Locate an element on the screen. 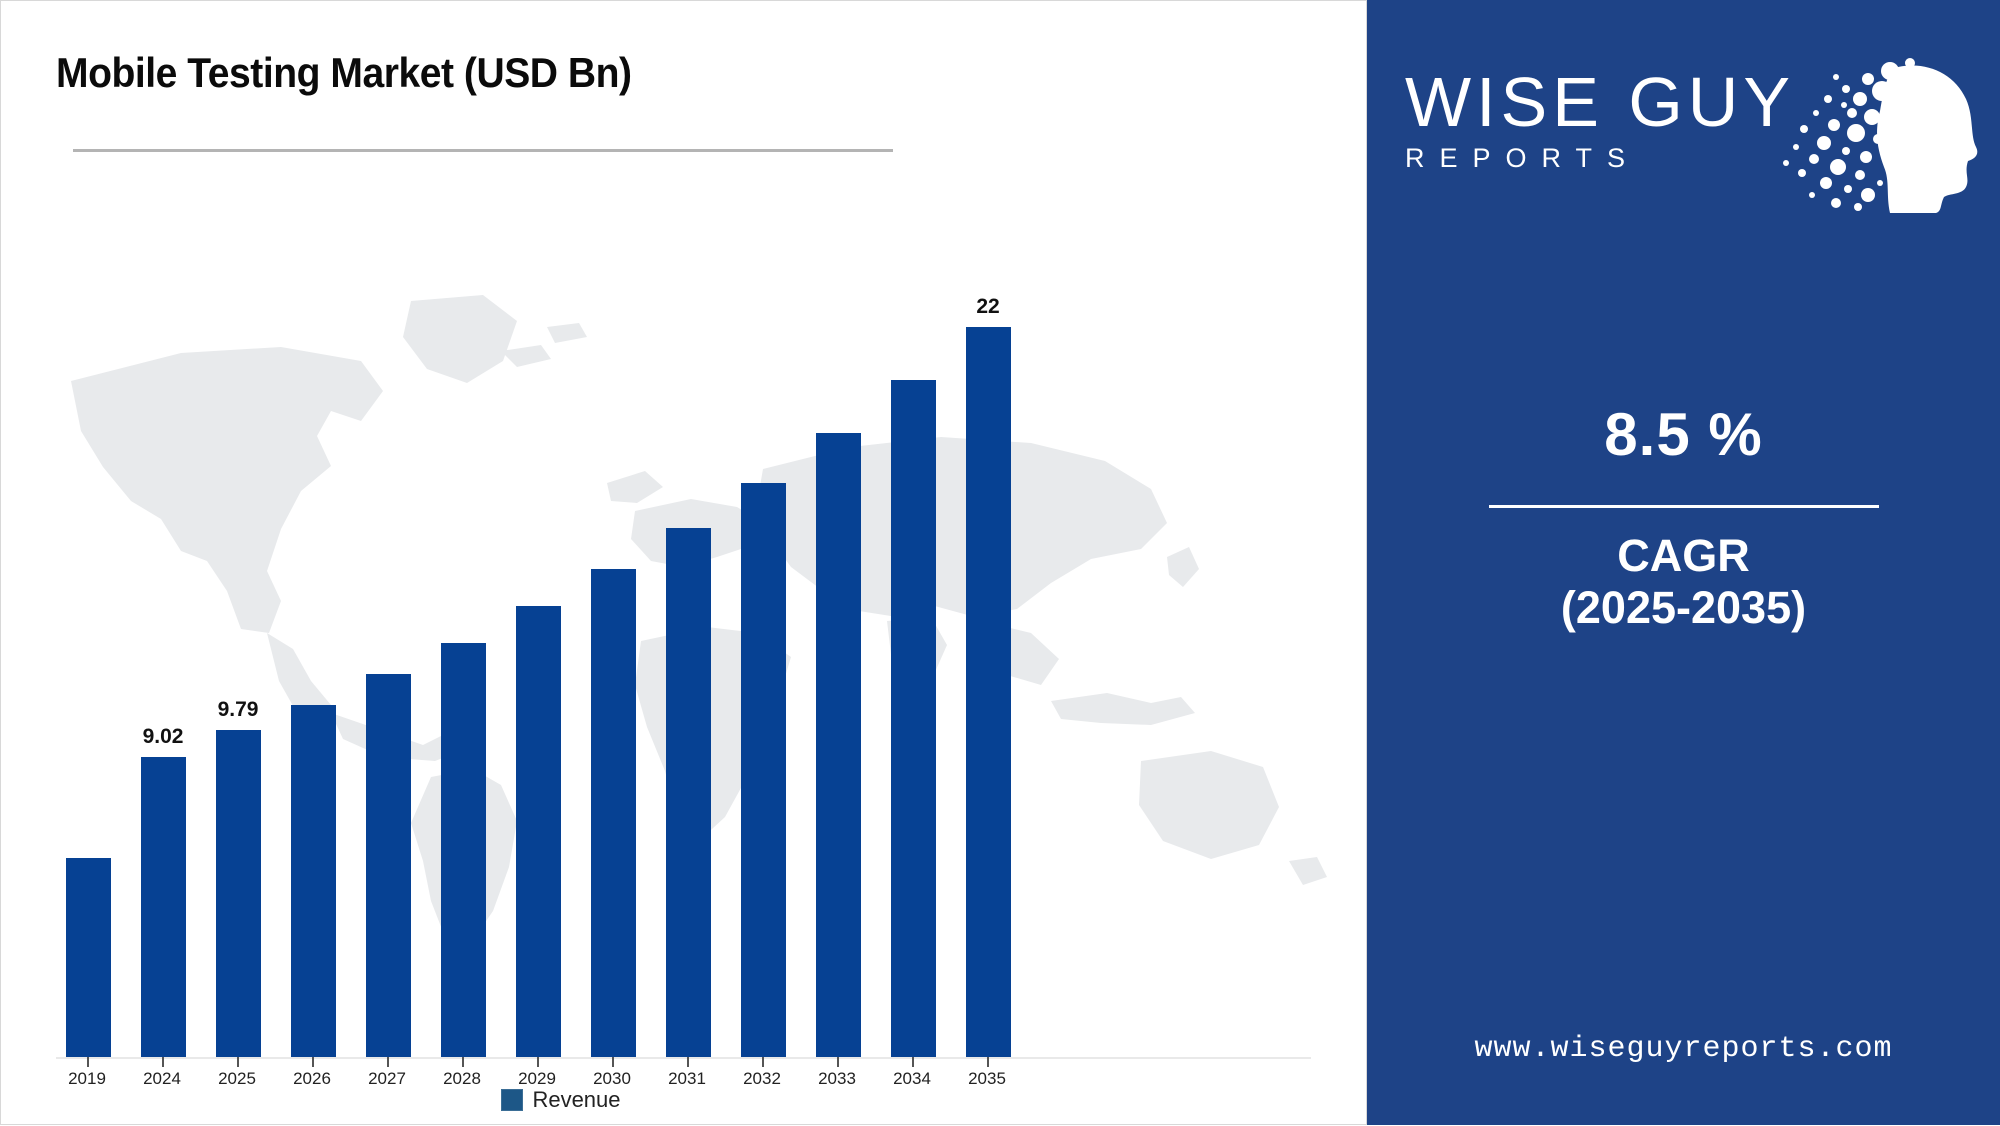 This screenshot has height=1126, width=2000. tick-2024 is located at coordinates (163, 1062).